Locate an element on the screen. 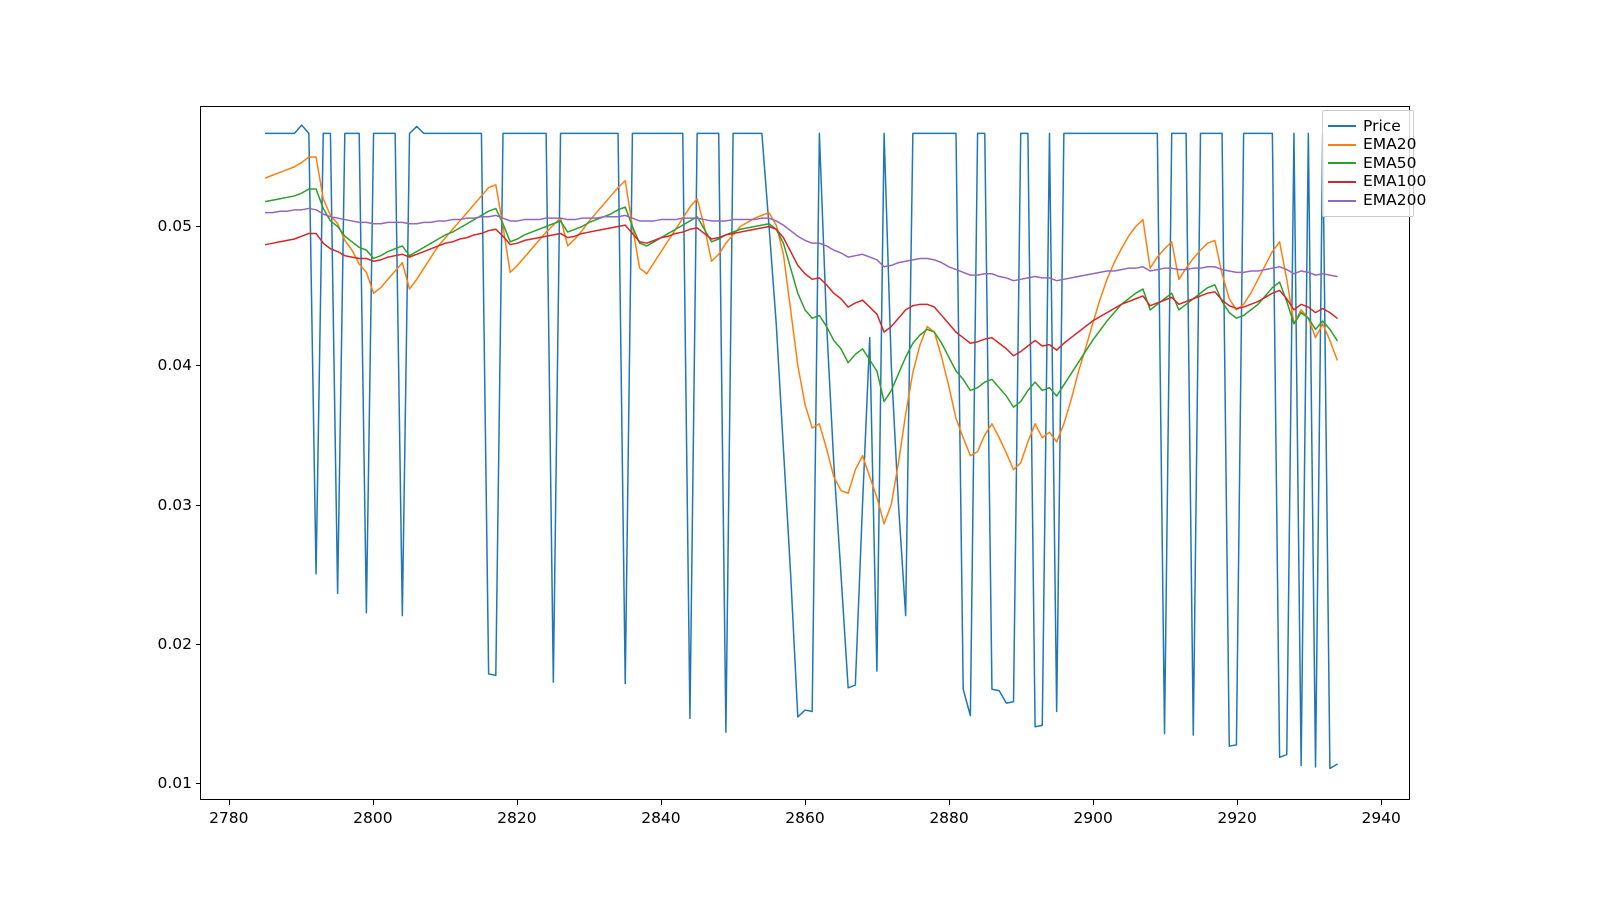 This screenshot has height=900, width=1600. legend-label: Price is located at coordinates (1382, 125).